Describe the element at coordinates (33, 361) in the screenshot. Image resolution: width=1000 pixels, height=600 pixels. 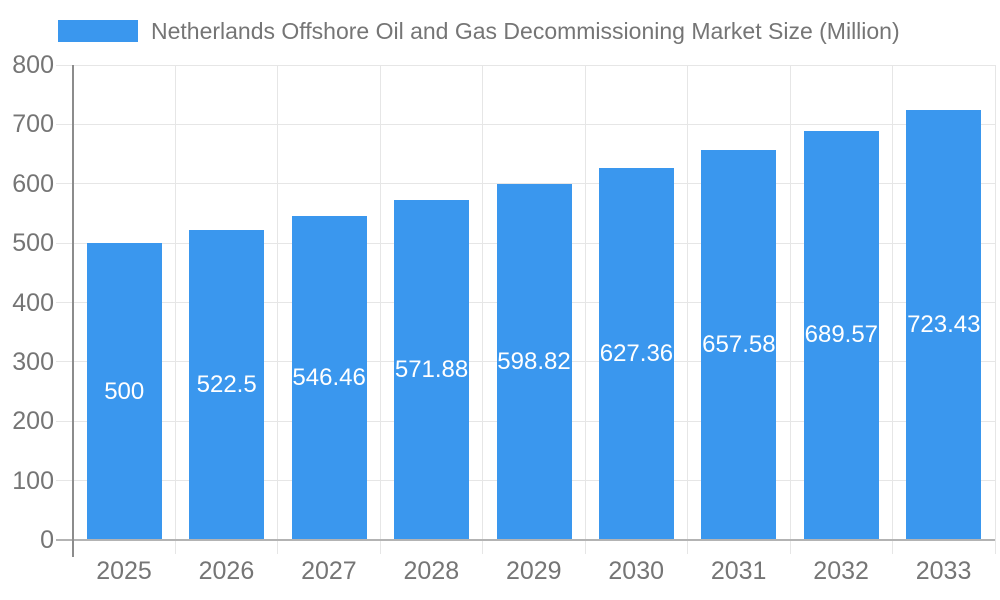
I see `y-tick-label: 300` at that location.